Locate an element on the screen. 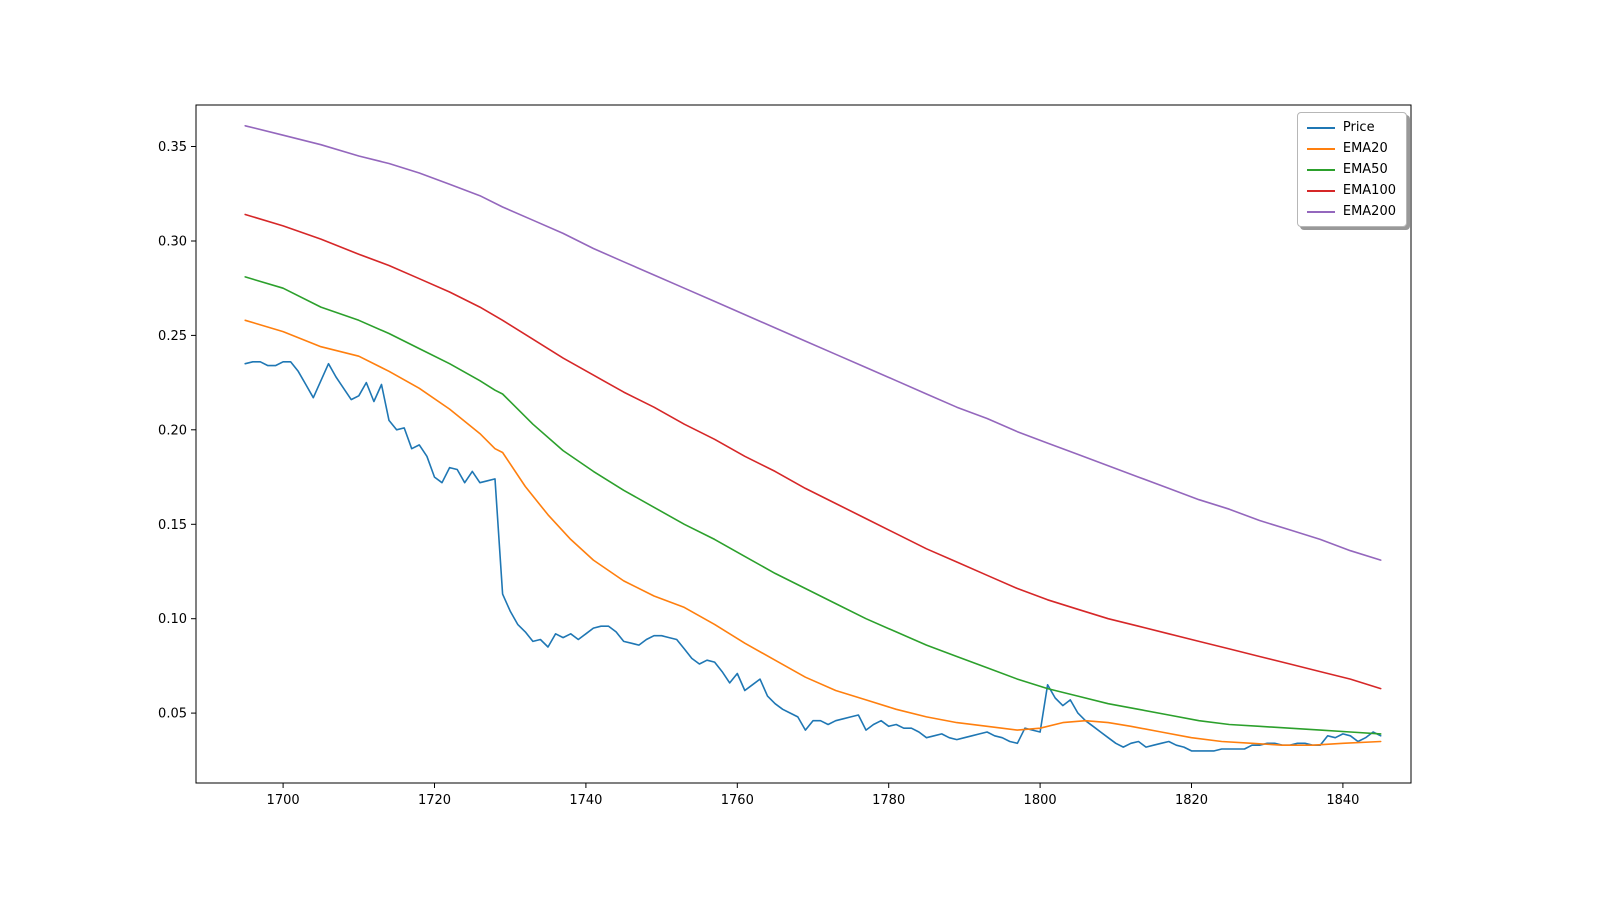 This screenshot has width=1600, height=900. legend-item-price: Price is located at coordinates (1351, 127).